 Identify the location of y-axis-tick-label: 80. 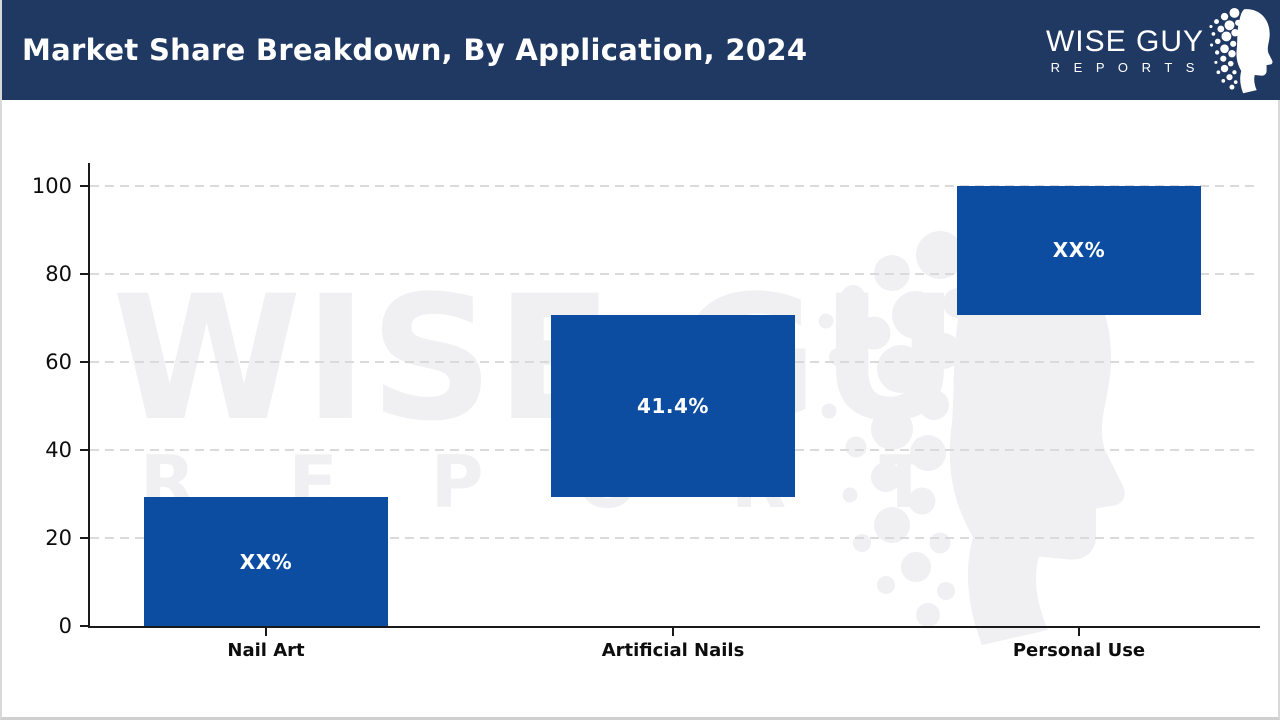
(58, 274).